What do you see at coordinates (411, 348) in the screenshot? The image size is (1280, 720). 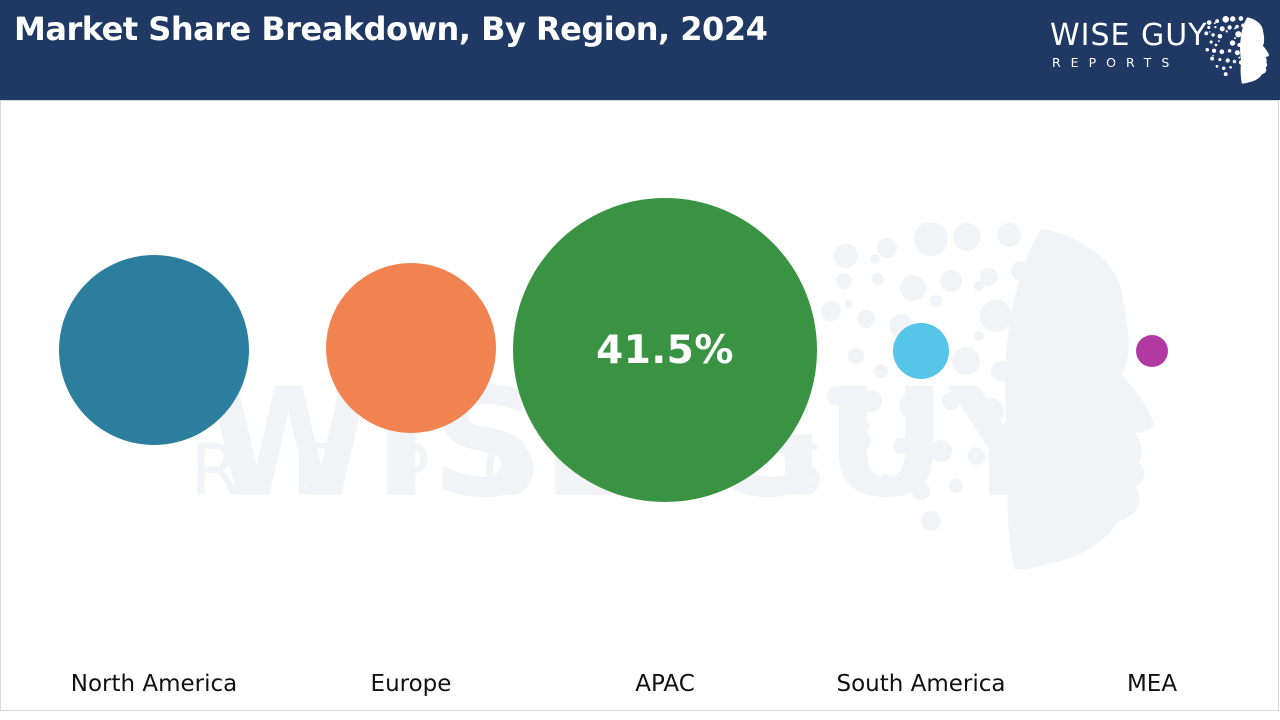 I see `bubble-europe` at bounding box center [411, 348].